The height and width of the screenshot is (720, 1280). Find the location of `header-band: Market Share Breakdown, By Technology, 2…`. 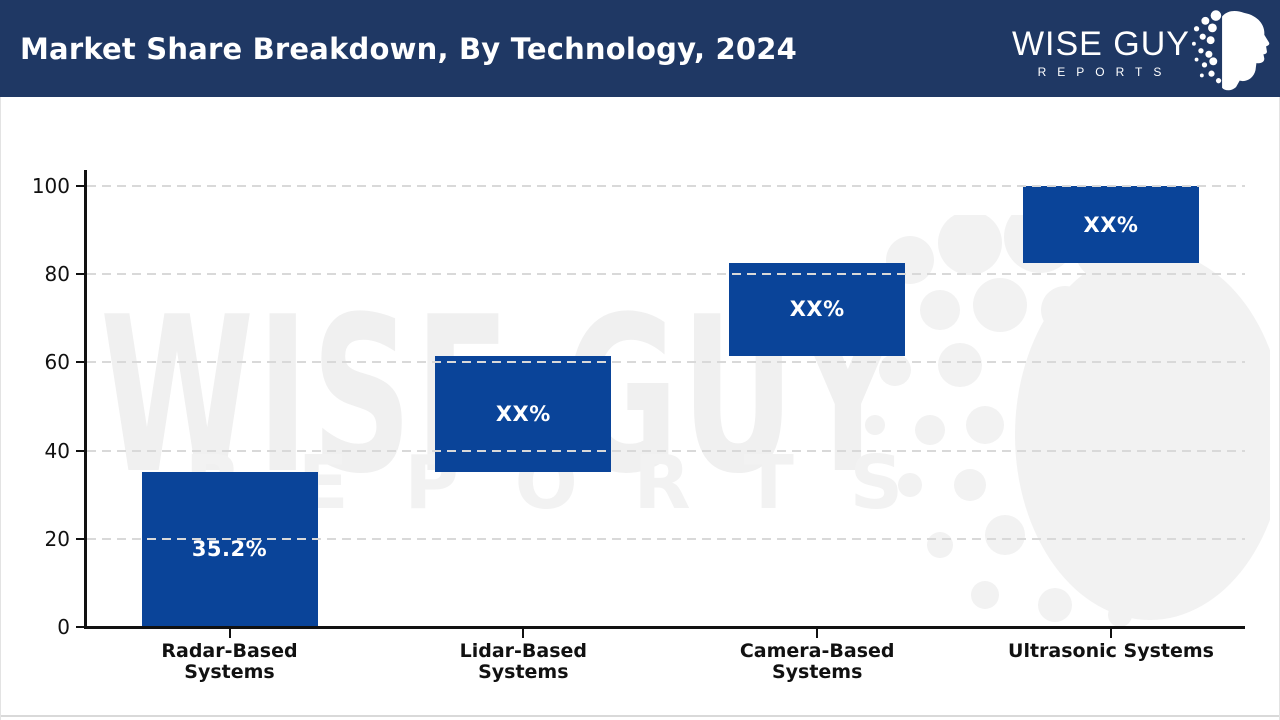

header-band: Market Share Breakdown, By Technology, 2… is located at coordinates (640, 48).